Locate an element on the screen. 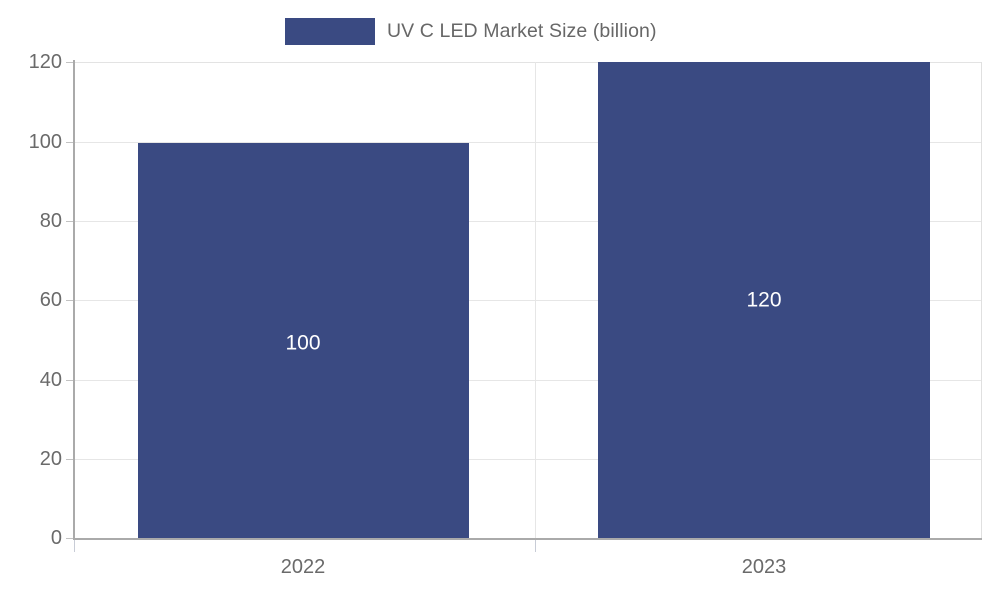 Image resolution: width=1000 pixels, height=600 pixels. y-axis-line is located at coordinates (74, 300).